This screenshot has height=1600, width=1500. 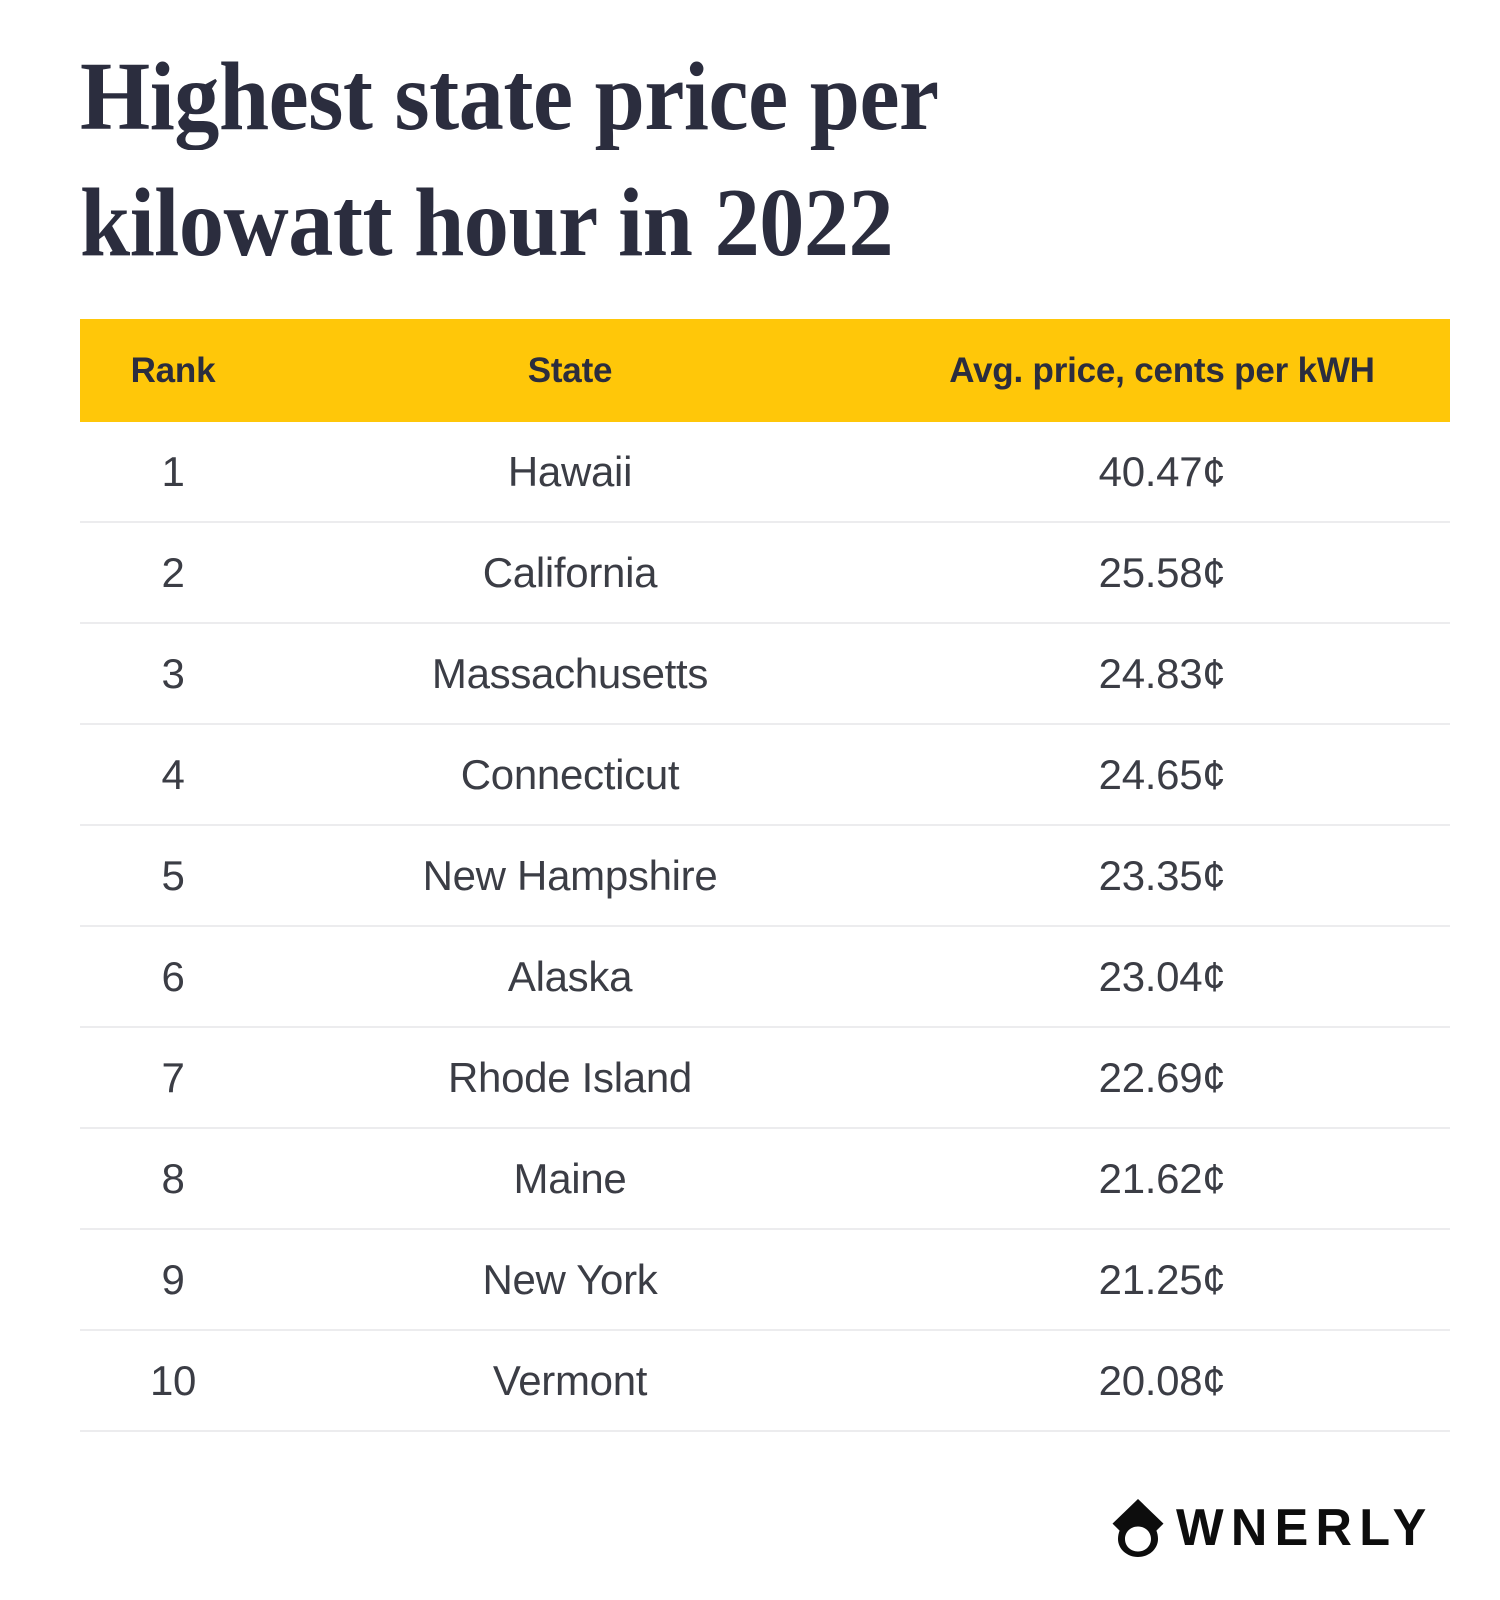 I want to click on table-row: 5 New Hampshire 23.35¢, so click(x=765, y=876).